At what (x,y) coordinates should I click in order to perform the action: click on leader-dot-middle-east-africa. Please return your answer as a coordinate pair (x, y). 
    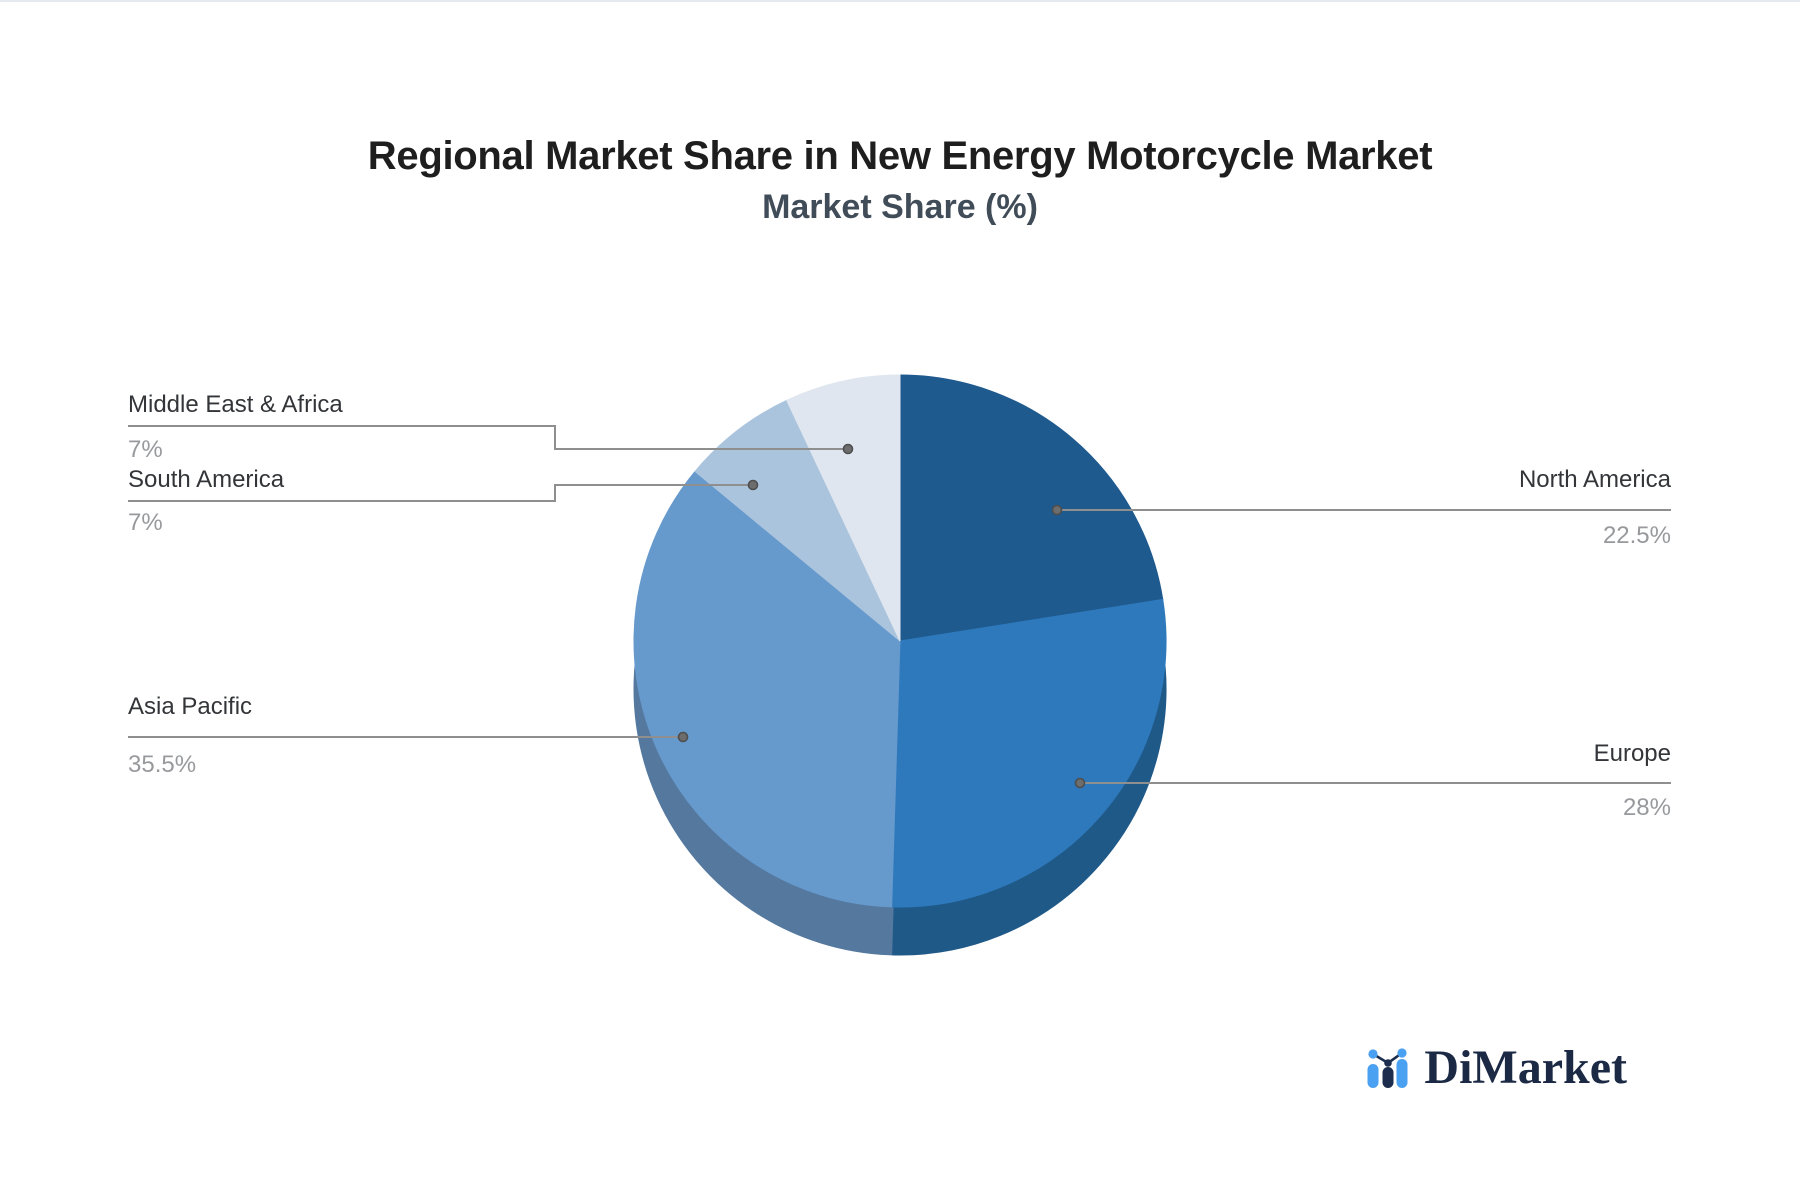
    Looking at the image, I should click on (848, 449).